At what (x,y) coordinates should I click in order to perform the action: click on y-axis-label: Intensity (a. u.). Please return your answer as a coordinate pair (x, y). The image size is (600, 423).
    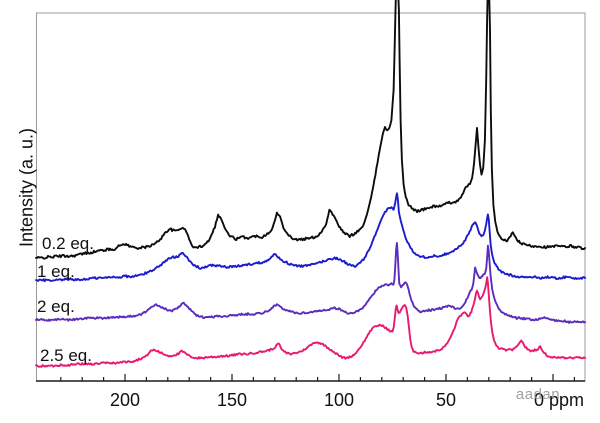
    Looking at the image, I should click on (26, 187).